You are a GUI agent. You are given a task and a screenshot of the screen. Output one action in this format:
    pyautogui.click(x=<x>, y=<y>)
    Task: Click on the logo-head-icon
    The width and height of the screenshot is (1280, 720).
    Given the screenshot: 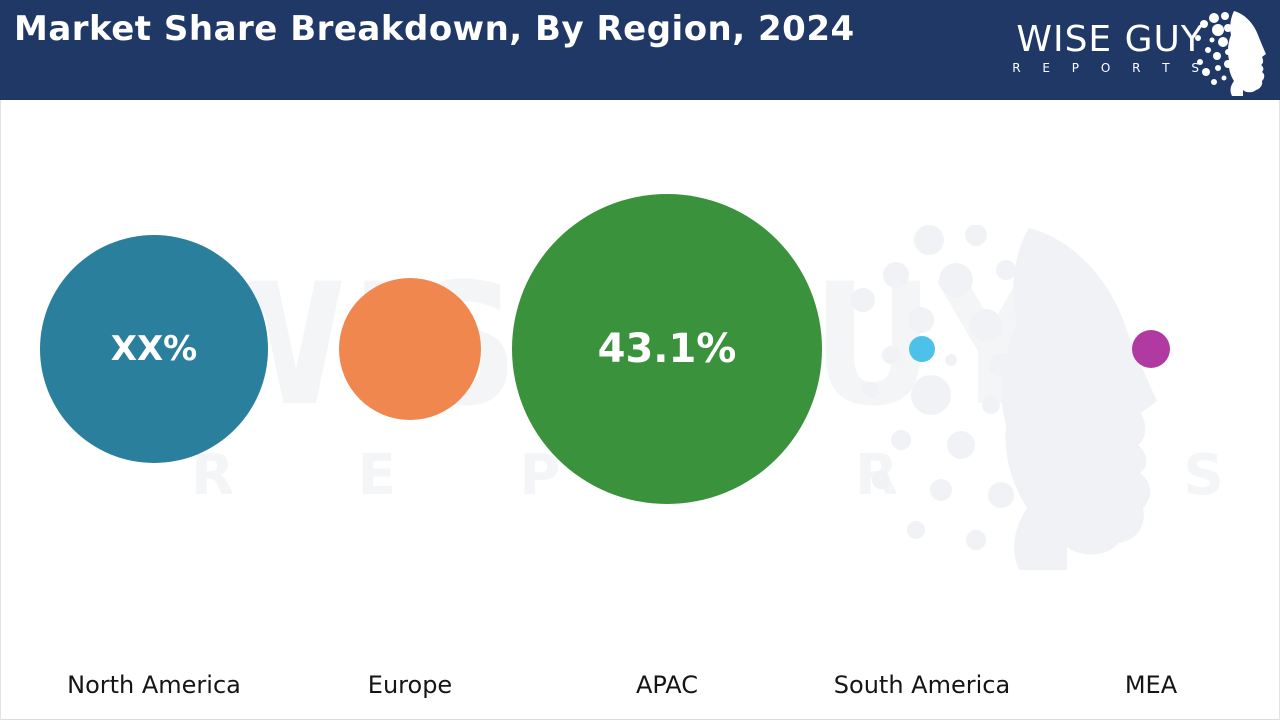 What is the action you would take?
    pyautogui.click(x=1230, y=53)
    